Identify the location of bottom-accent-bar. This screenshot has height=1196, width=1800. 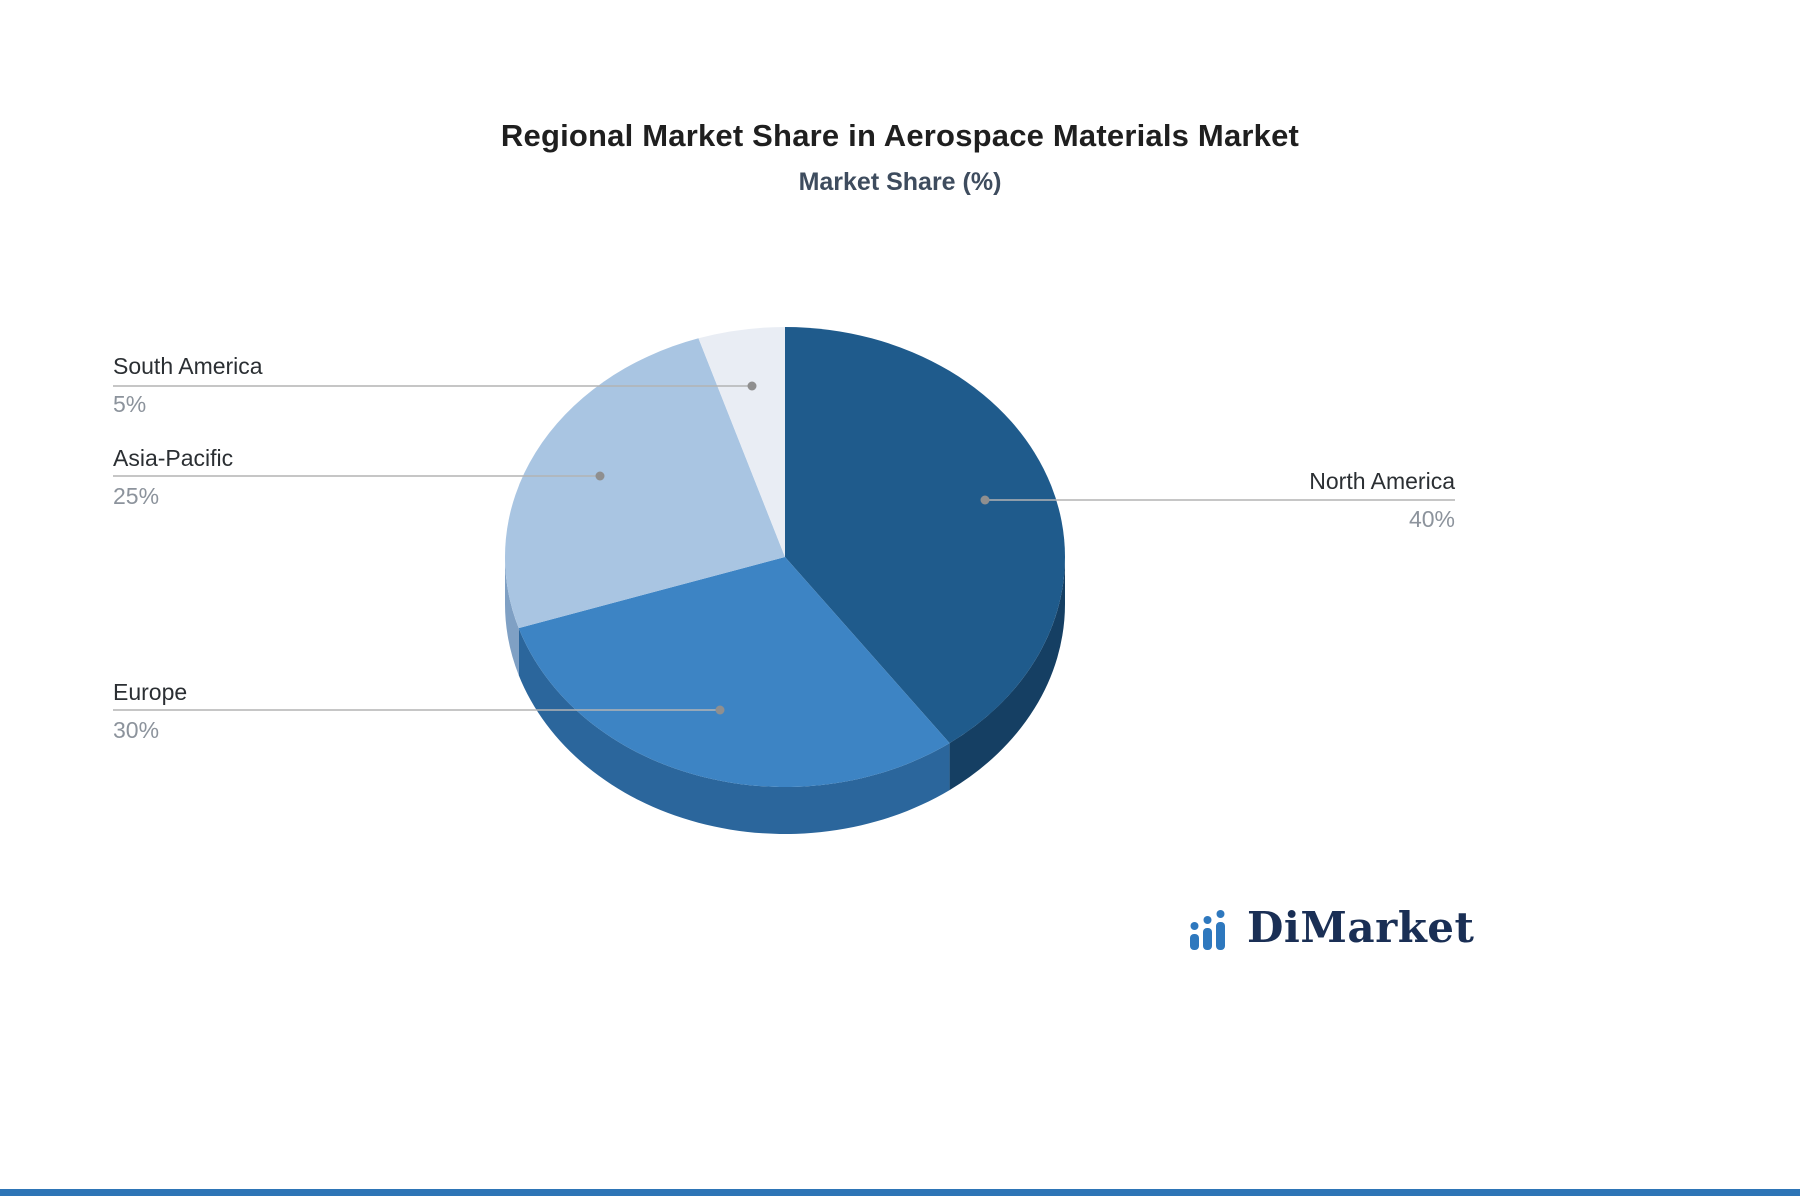
(900, 1192).